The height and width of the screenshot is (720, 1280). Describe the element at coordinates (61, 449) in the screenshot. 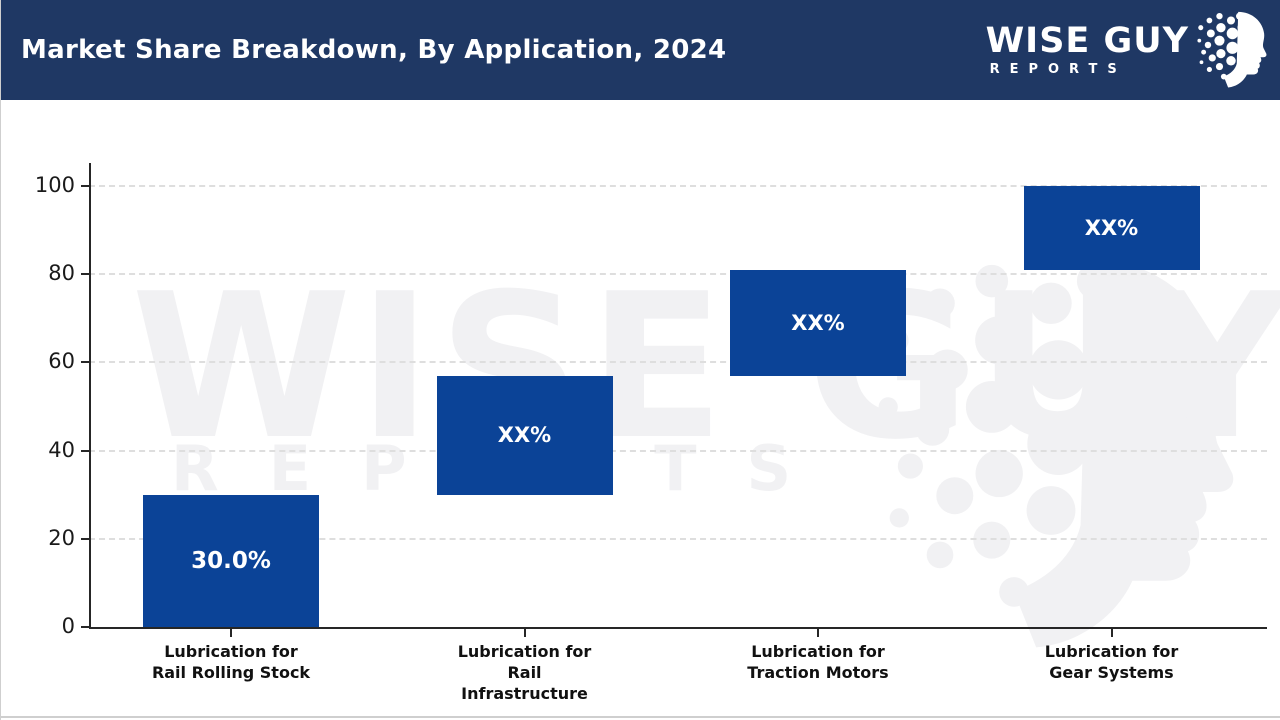

I see `y-axis-tick-label: 40` at that location.